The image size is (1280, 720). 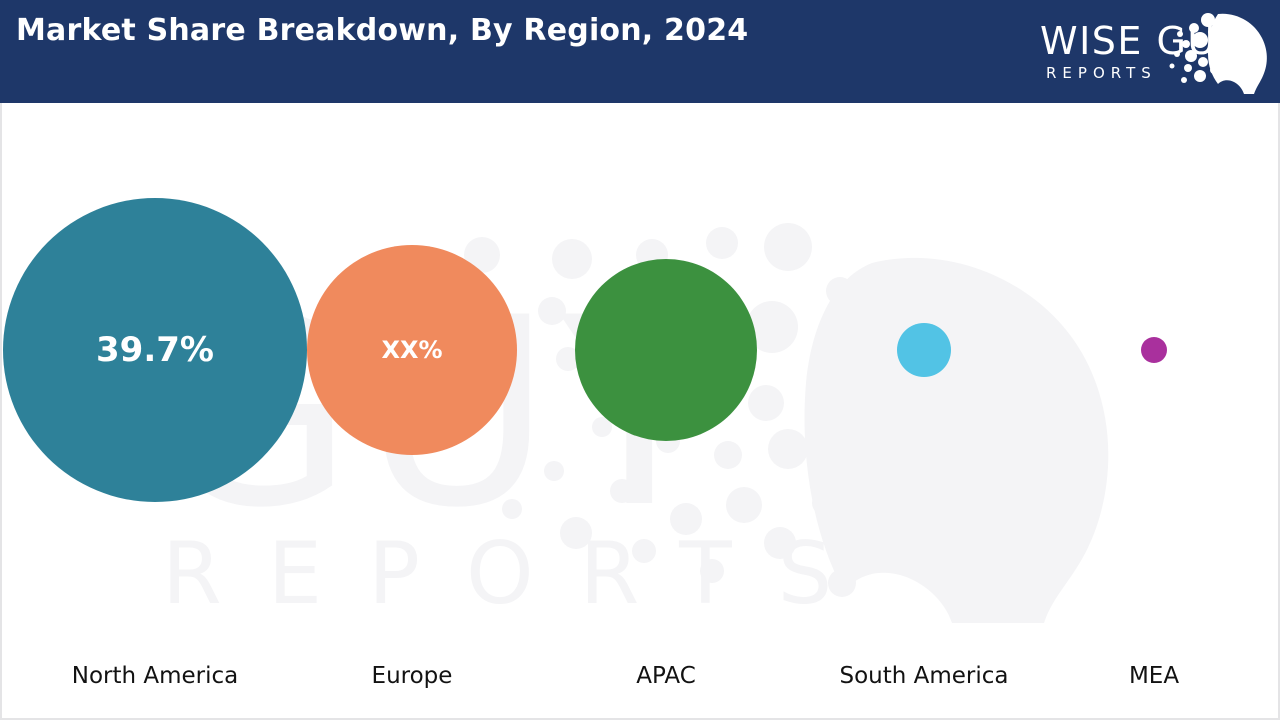 I want to click on bubble-mea, so click(x=1154, y=350).